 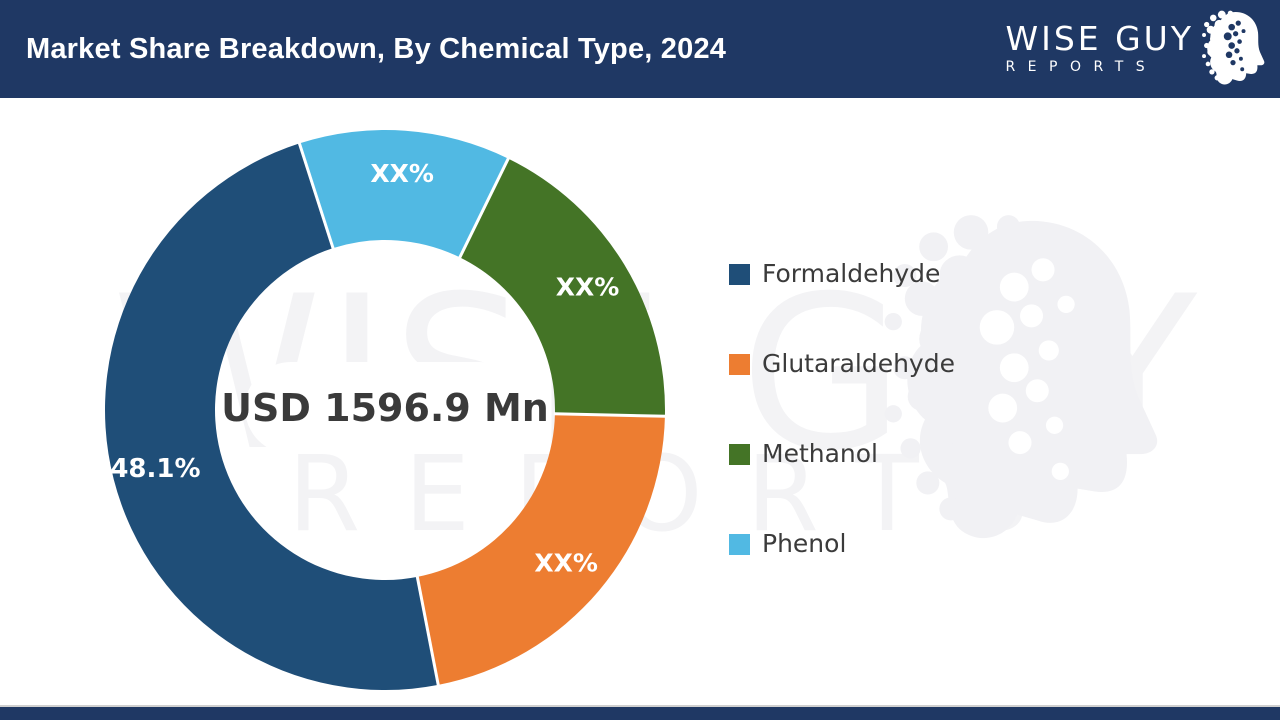 I want to click on legend-label: Glutaraldehyde, so click(x=858, y=363).